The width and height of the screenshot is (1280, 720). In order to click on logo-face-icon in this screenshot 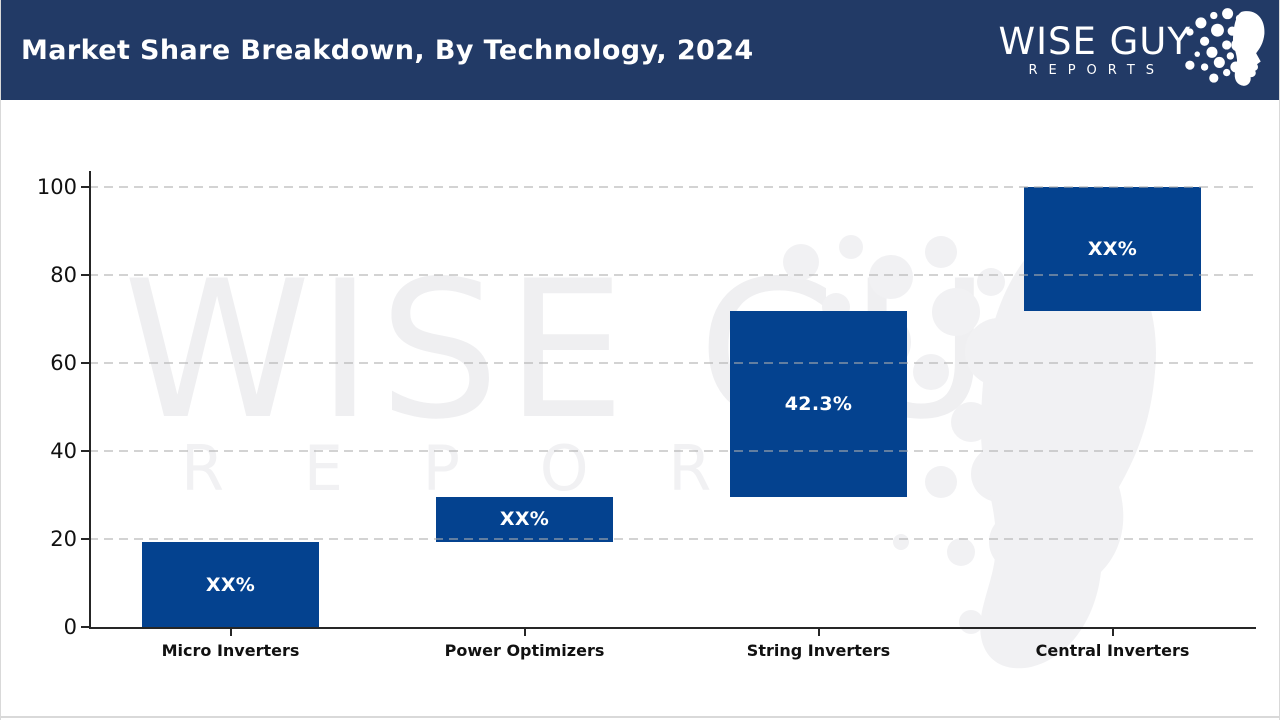, I will do `click(1225, 47)`.